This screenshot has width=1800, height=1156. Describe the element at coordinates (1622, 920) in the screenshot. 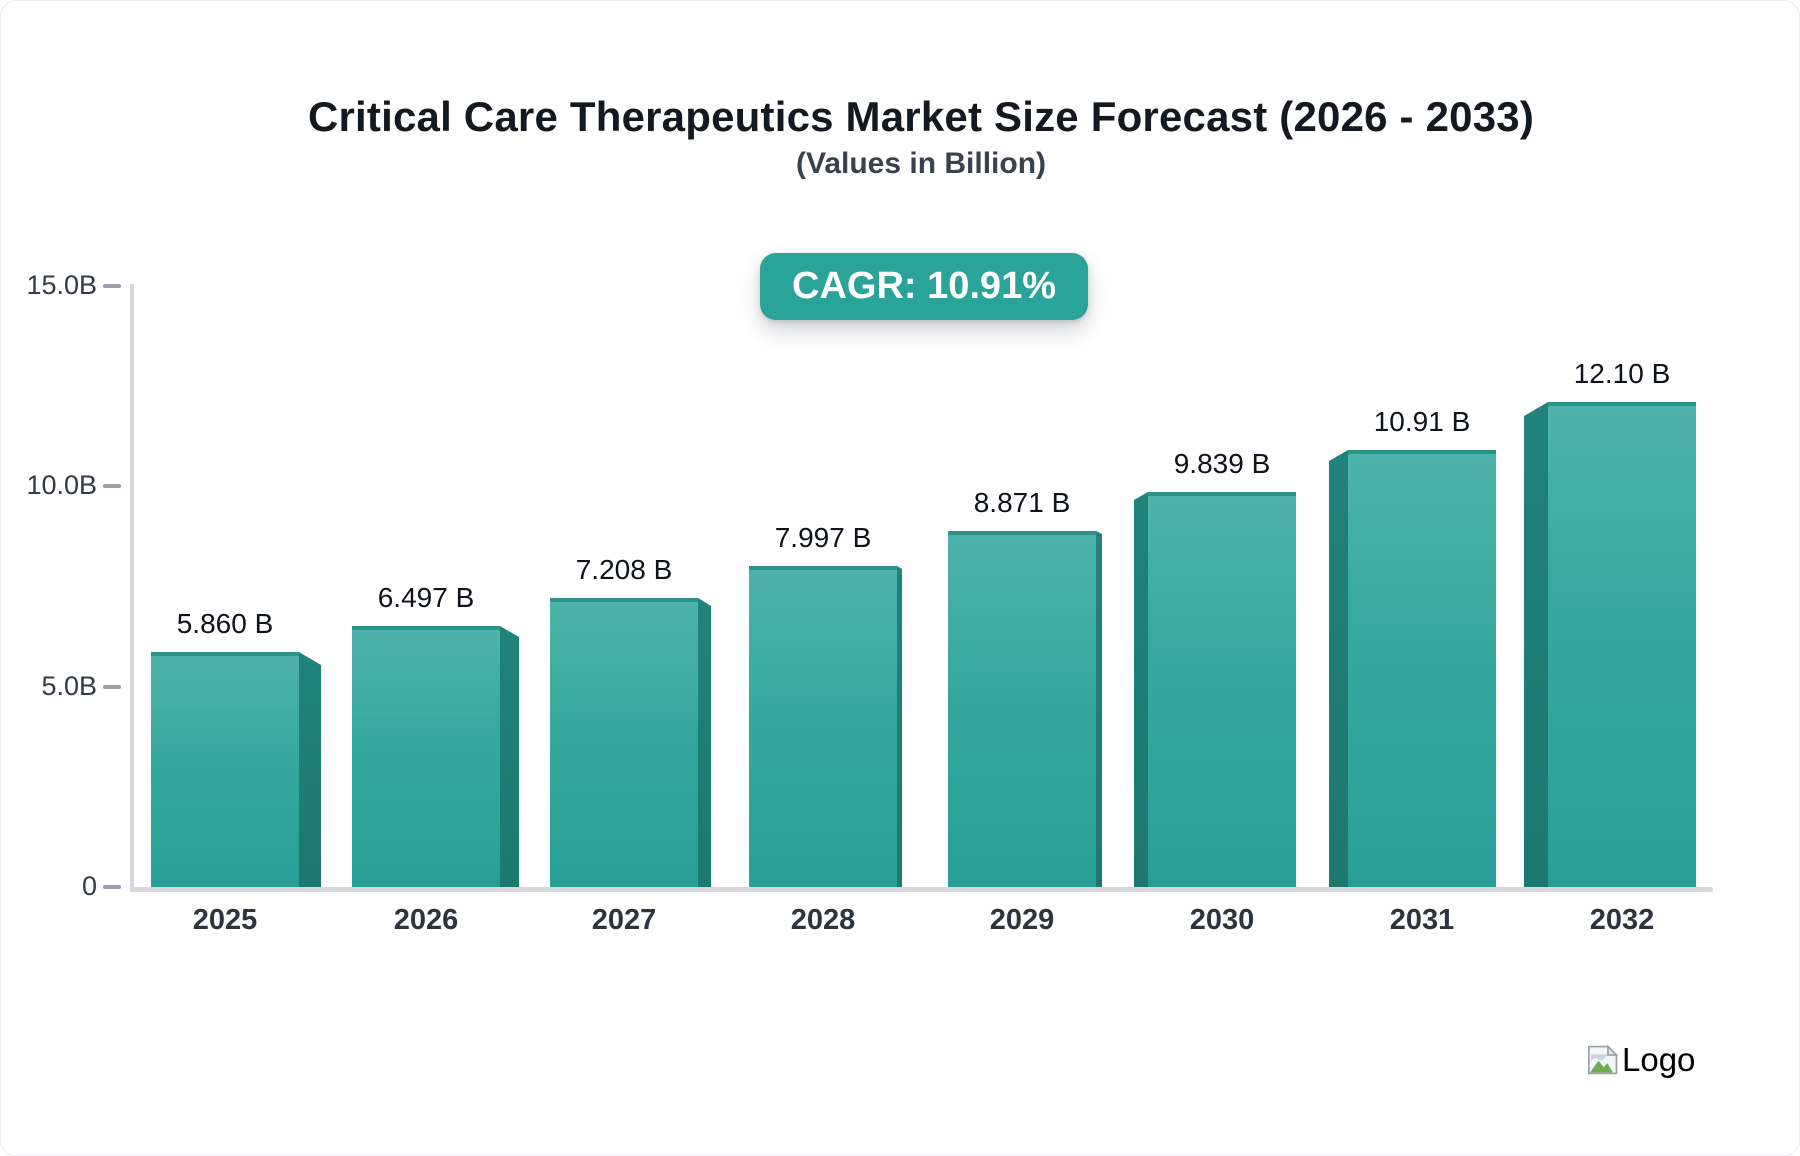

I see `x-tick-label: 2032` at that location.